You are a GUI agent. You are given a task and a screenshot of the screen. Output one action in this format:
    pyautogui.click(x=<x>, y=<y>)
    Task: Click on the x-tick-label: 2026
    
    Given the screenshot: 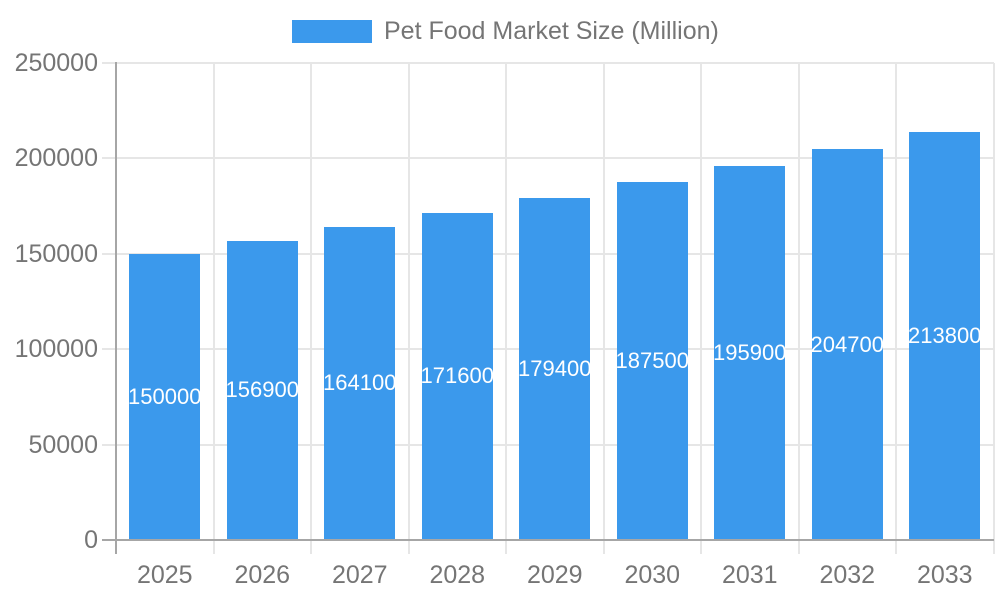 What is the action you would take?
    pyautogui.click(x=262, y=575)
    